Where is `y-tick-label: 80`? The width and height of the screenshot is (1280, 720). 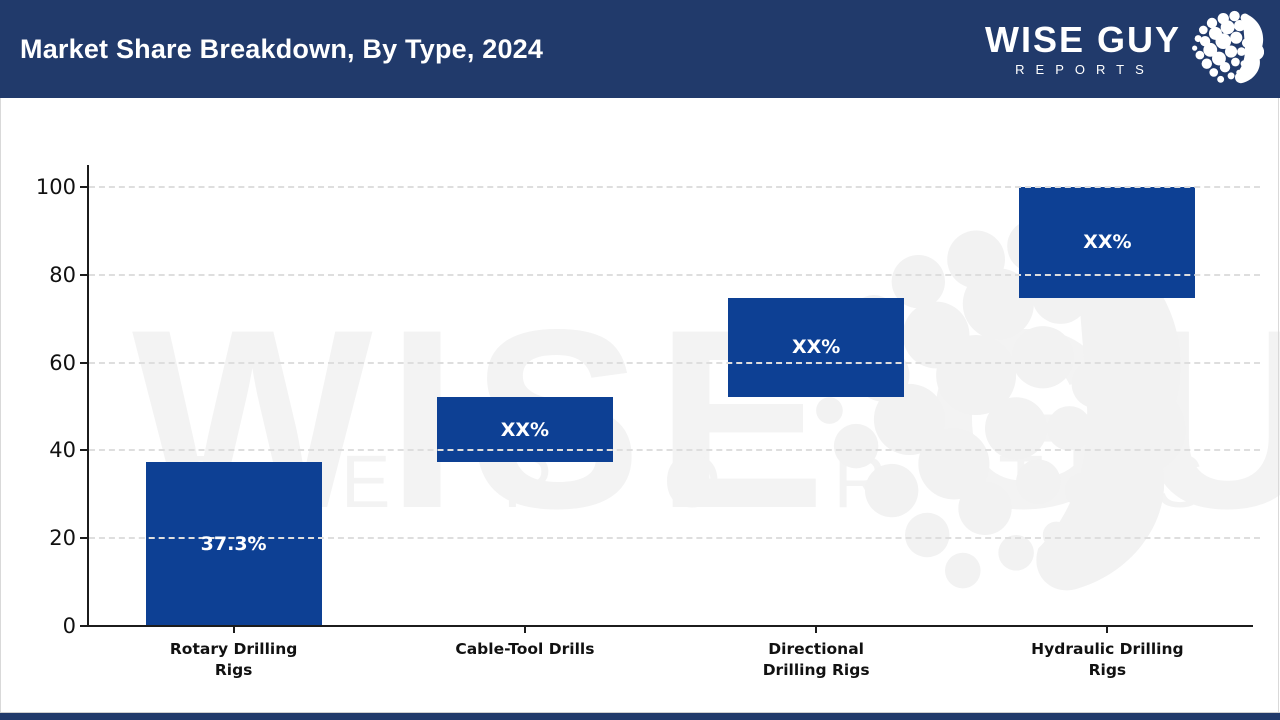
y-tick-label: 80 is located at coordinates (62, 274).